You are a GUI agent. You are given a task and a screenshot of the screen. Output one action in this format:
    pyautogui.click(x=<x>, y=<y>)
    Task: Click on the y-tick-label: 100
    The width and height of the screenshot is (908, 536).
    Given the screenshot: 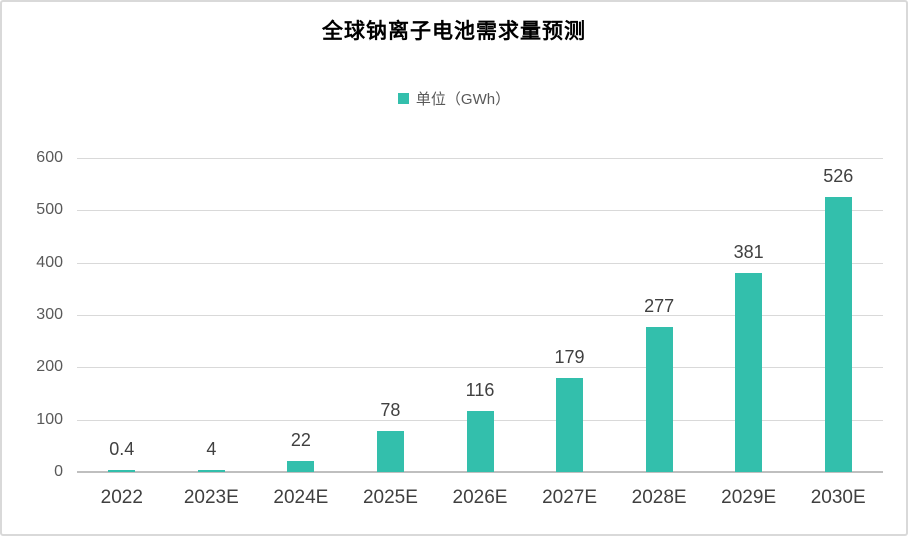 What is the action you would take?
    pyautogui.click(x=49, y=419)
    